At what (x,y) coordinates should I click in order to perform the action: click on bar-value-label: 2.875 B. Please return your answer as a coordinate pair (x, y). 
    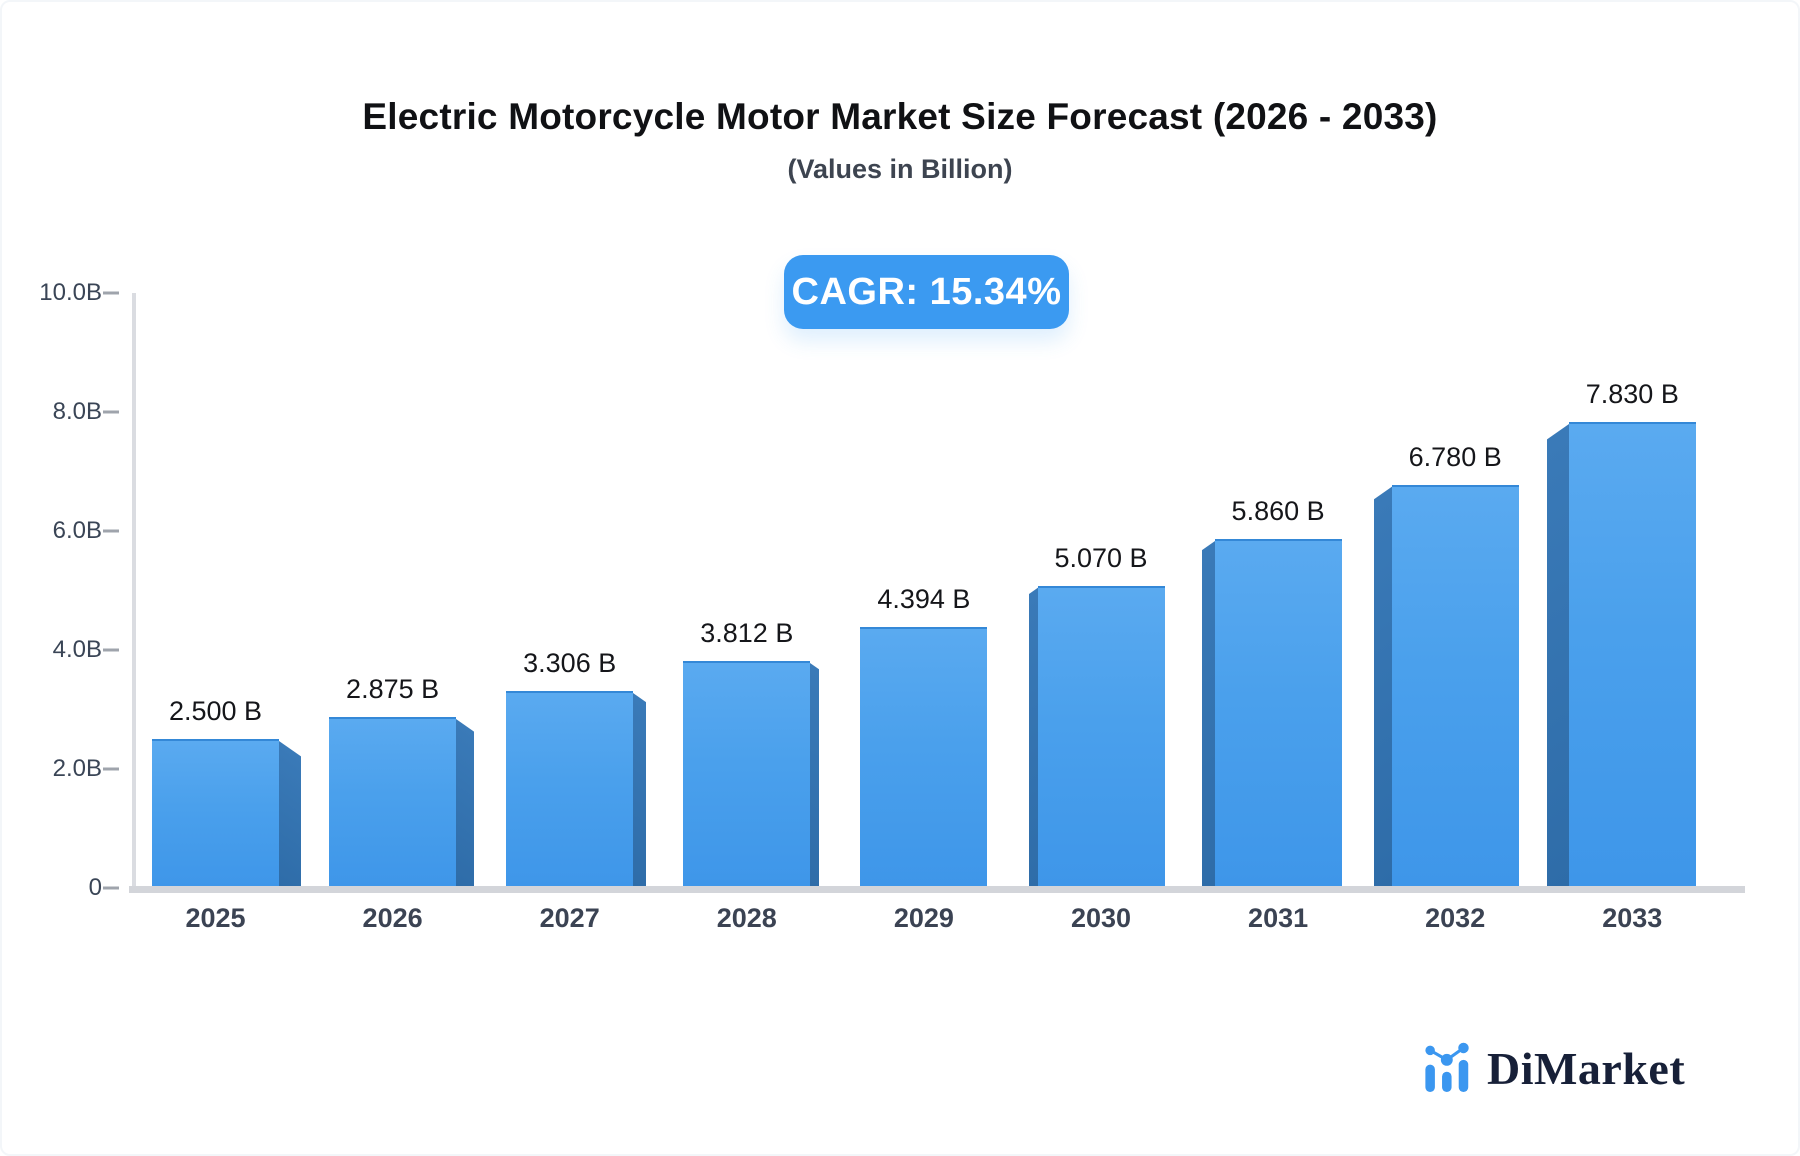
    Looking at the image, I should click on (393, 688).